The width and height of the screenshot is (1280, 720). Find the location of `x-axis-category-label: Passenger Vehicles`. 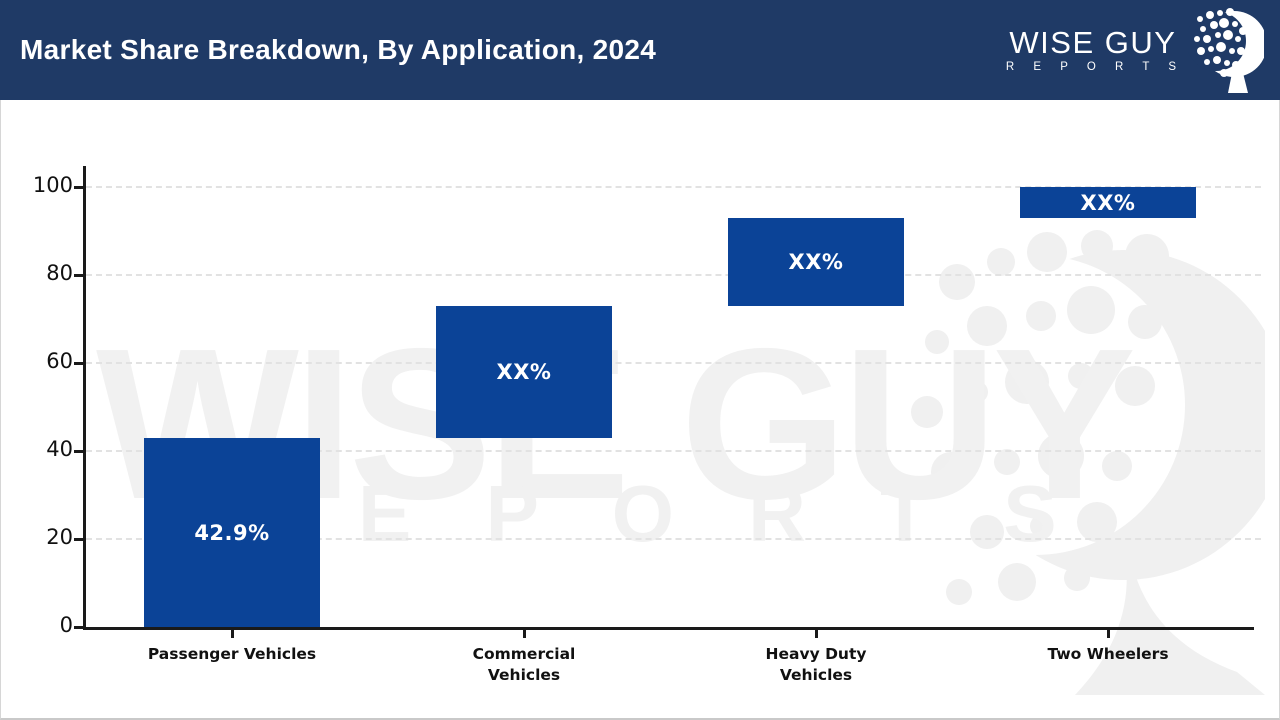

x-axis-category-label: Passenger Vehicles is located at coordinates (232, 654).